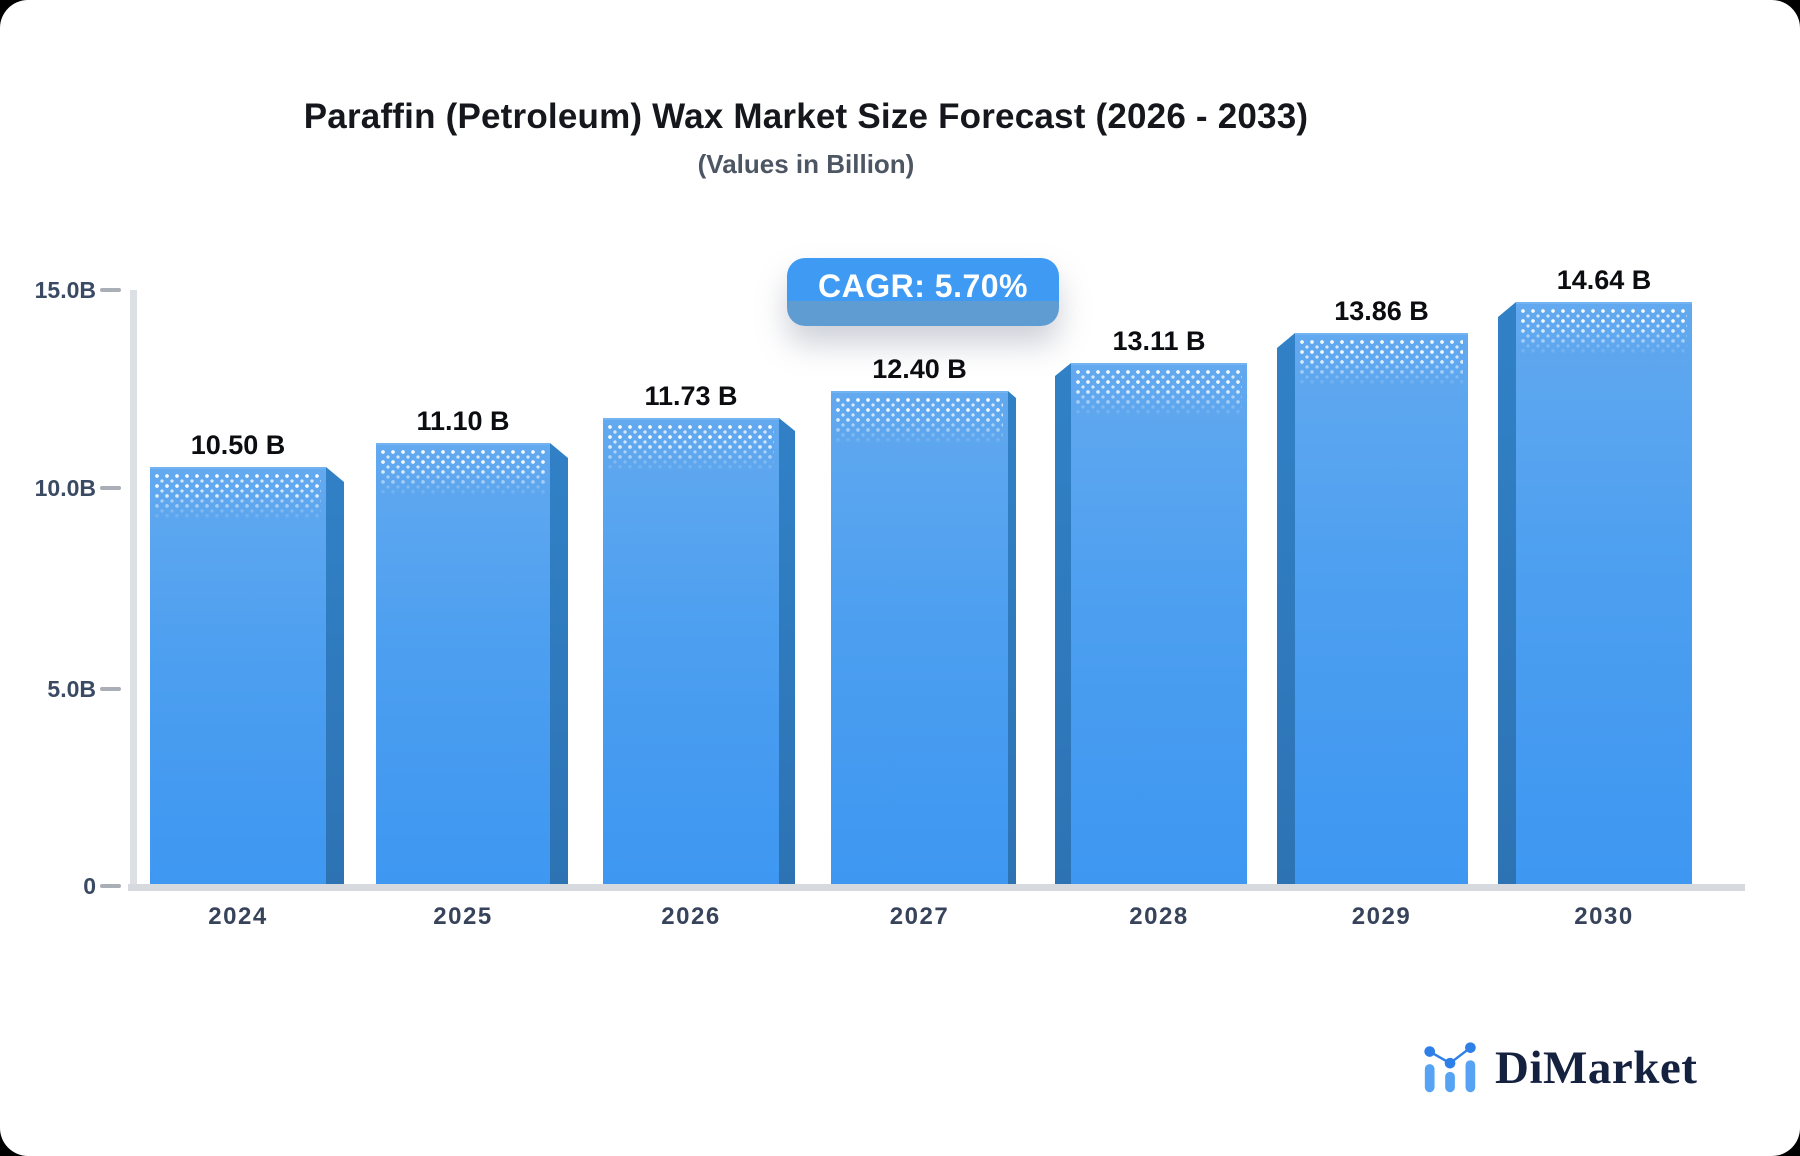  What do you see at coordinates (1381, 916) in the screenshot?
I see `x-axis-label-2029: 2029` at bounding box center [1381, 916].